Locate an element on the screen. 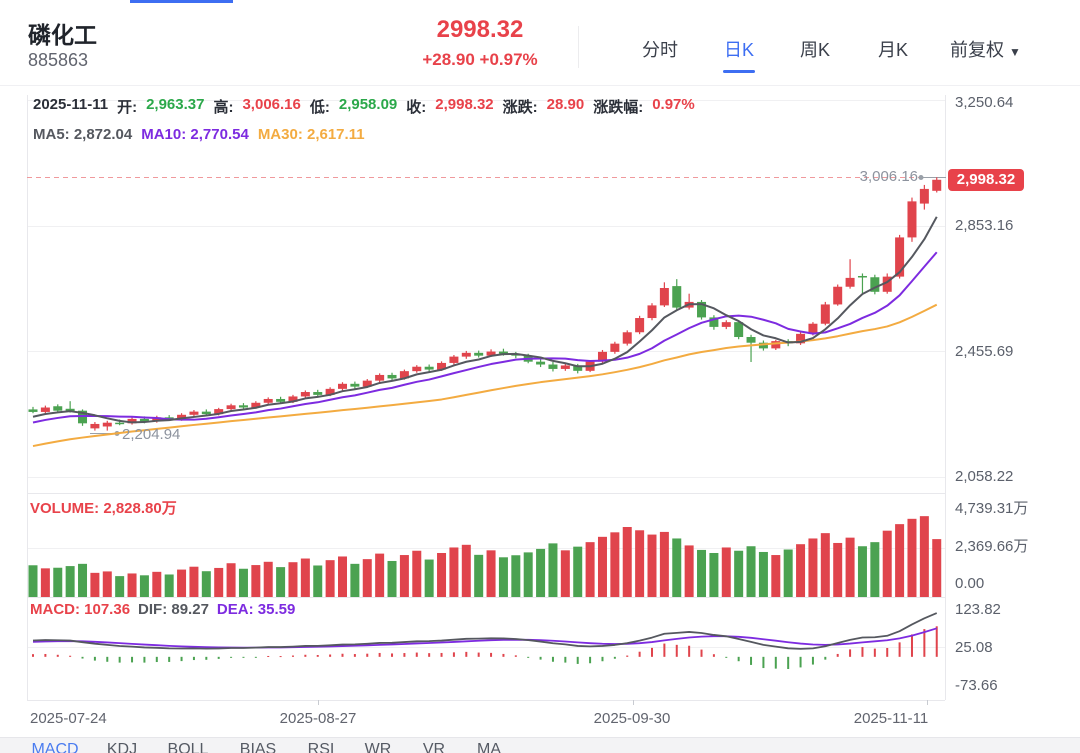 This screenshot has height=753, width=1080. info-date: 2025-11-11 is located at coordinates (71, 104).